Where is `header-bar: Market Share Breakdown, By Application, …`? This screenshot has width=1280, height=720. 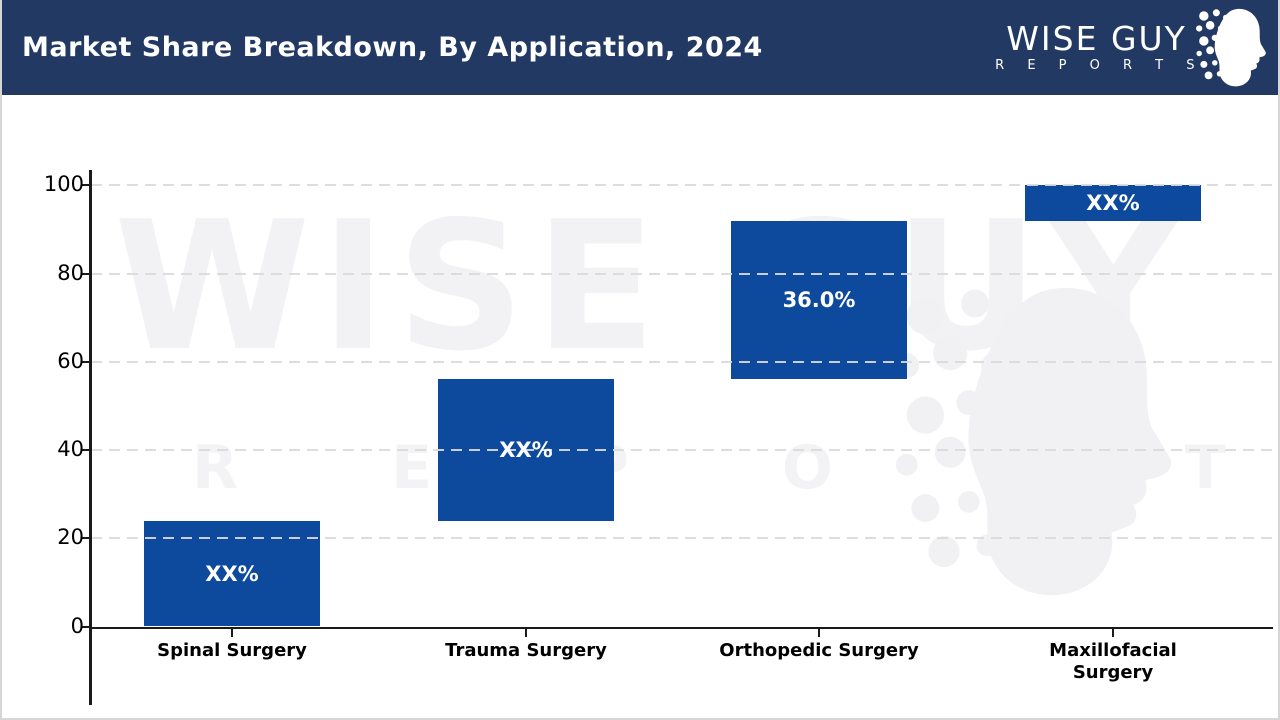 header-bar: Market Share Breakdown, By Application, … is located at coordinates (640, 47).